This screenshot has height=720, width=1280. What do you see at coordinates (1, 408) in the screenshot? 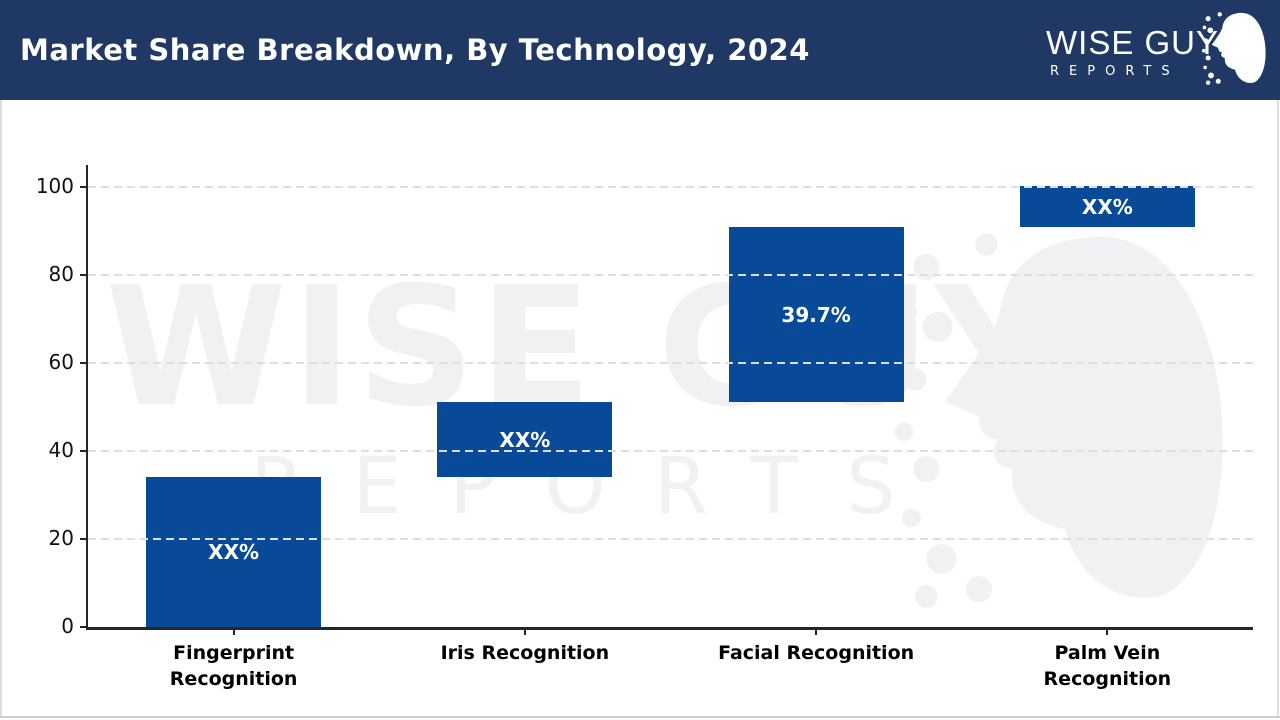
I see `frame-border-left` at bounding box center [1, 408].